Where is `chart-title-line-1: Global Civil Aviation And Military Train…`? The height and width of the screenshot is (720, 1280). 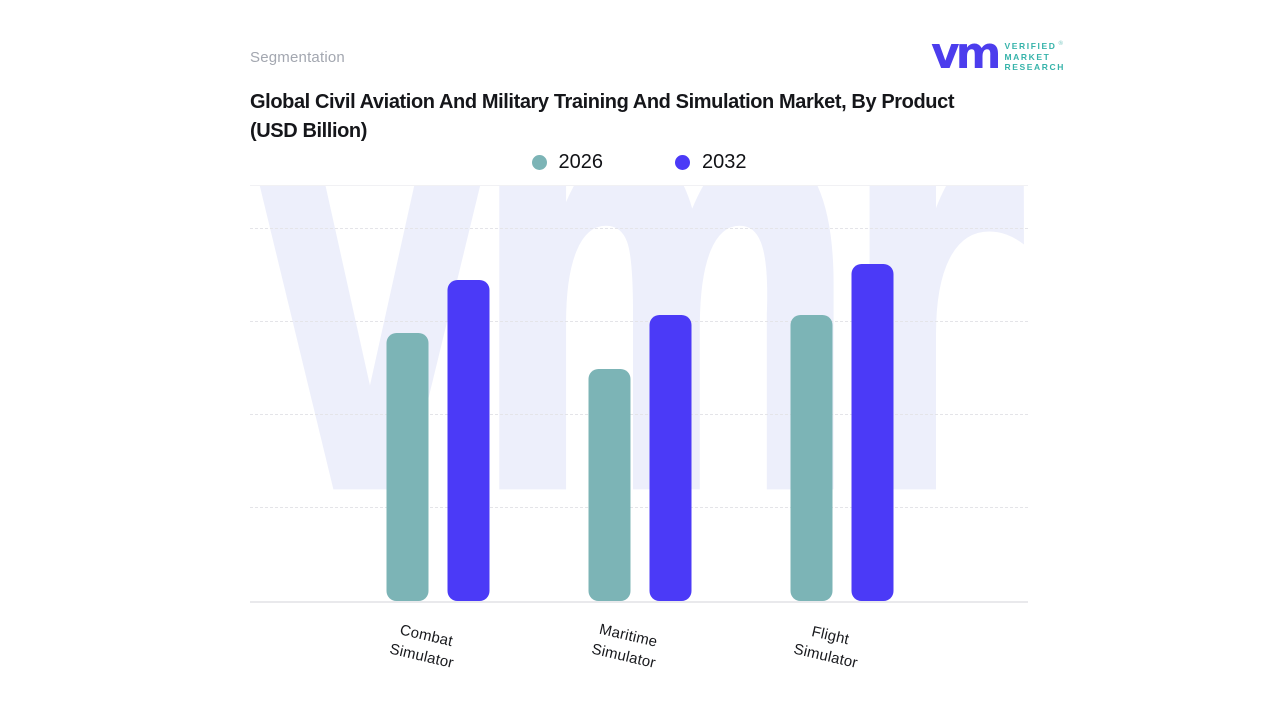 chart-title-line-1: Global Civil Aviation And Military Train… is located at coordinates (602, 102).